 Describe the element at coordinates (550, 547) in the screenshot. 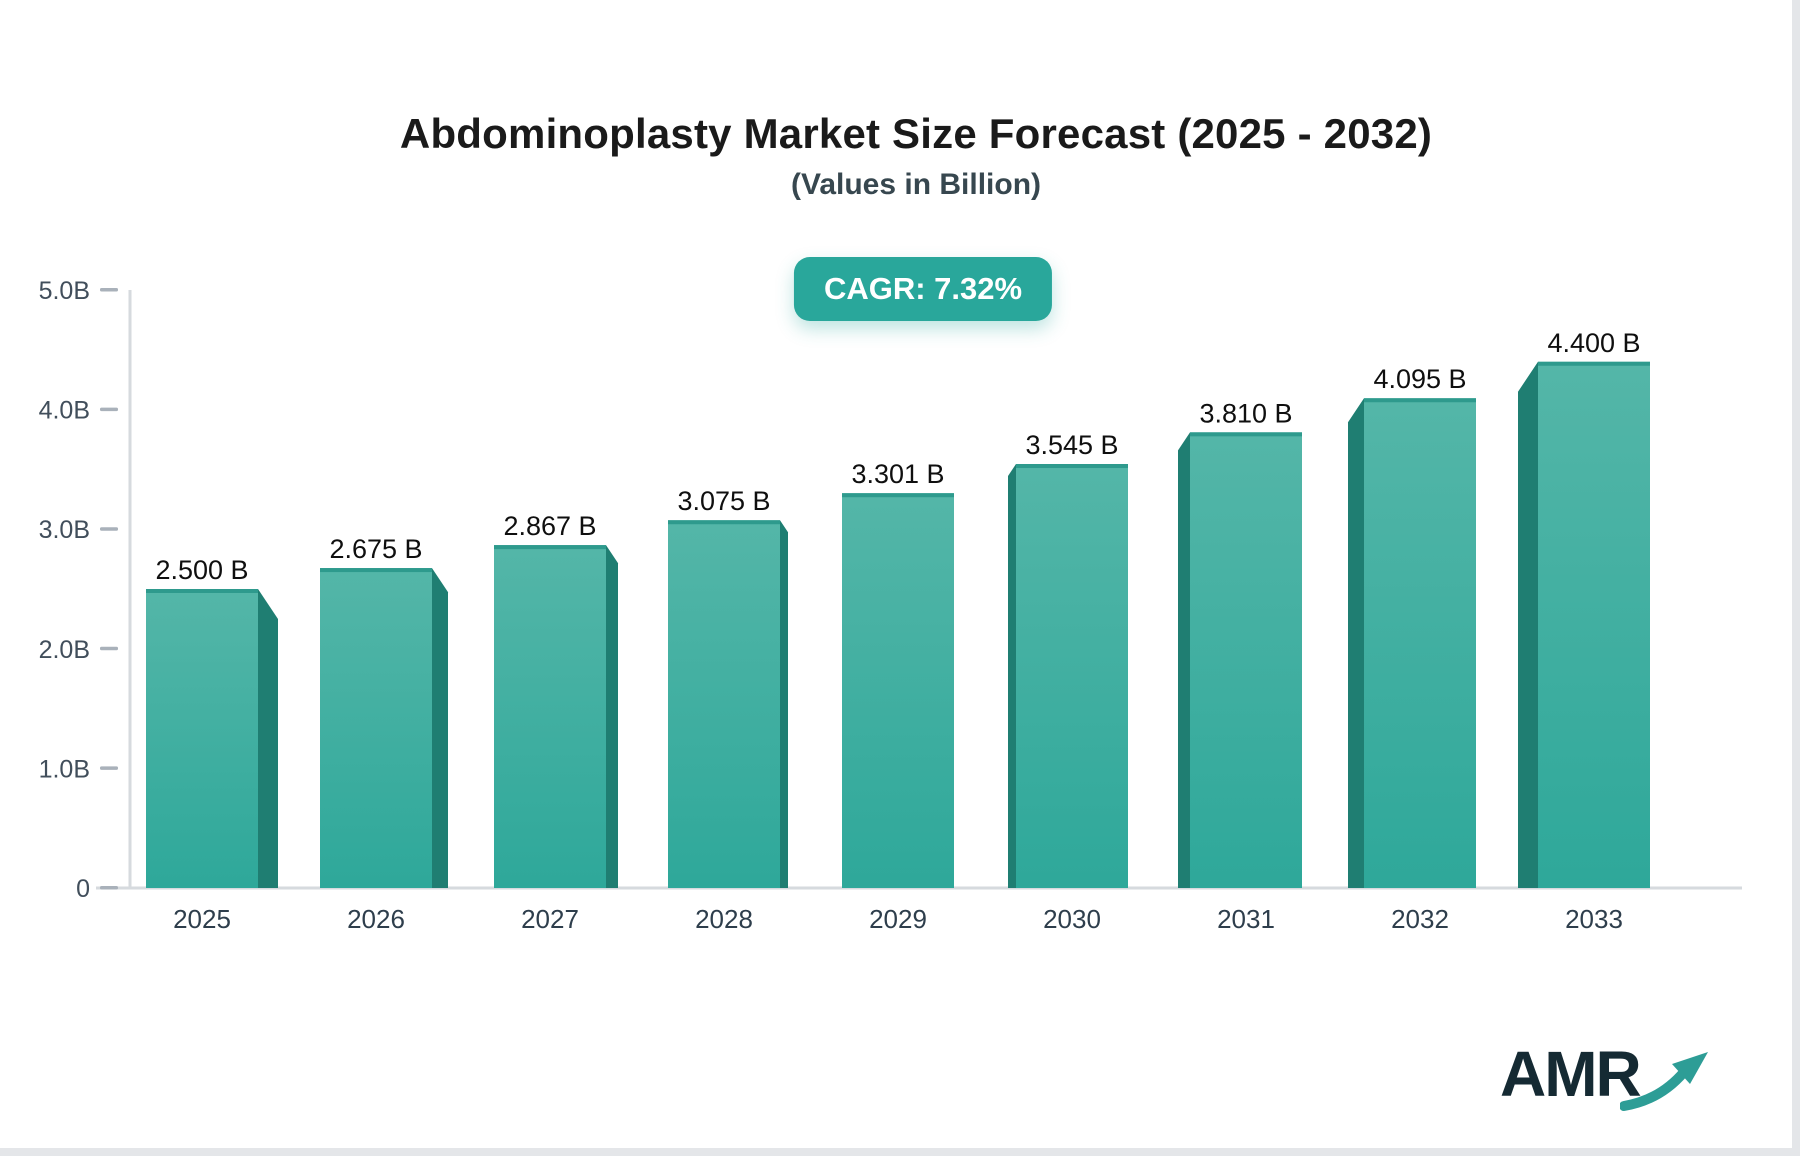

I see `bar-top-edge-2027` at that location.